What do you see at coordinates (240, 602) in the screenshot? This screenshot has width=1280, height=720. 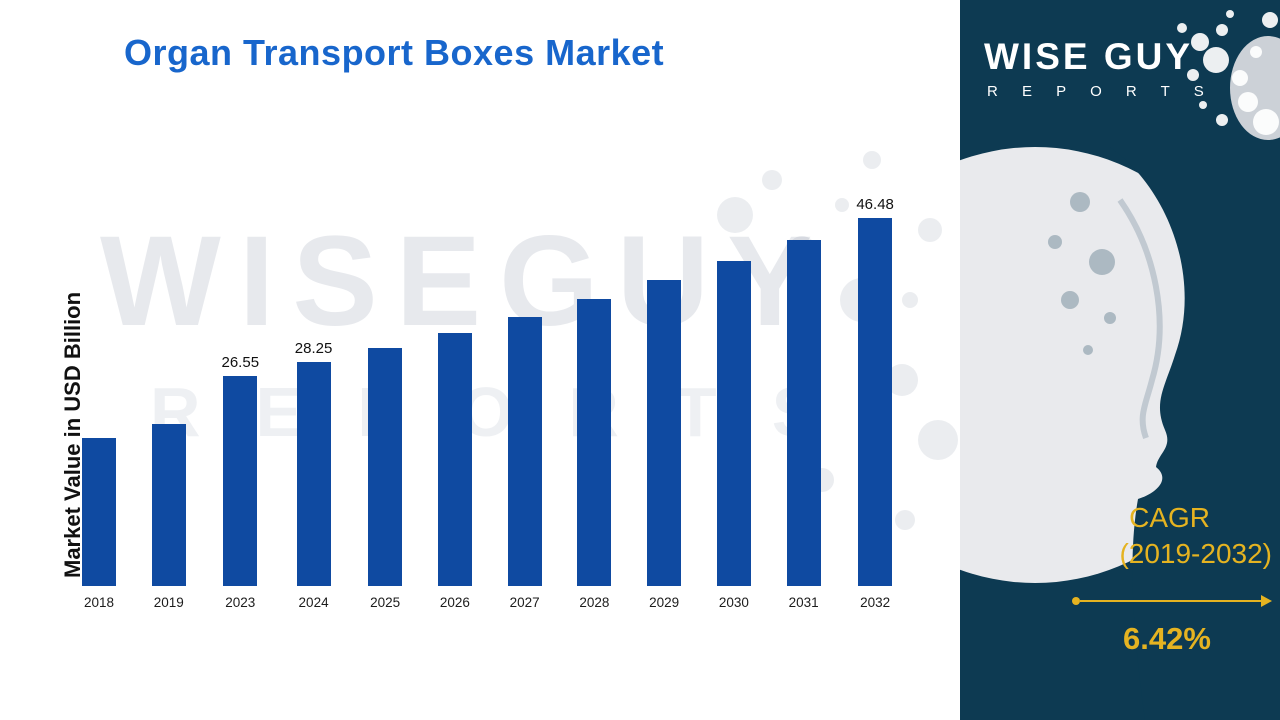 I see `x-axis-label: 2023` at bounding box center [240, 602].